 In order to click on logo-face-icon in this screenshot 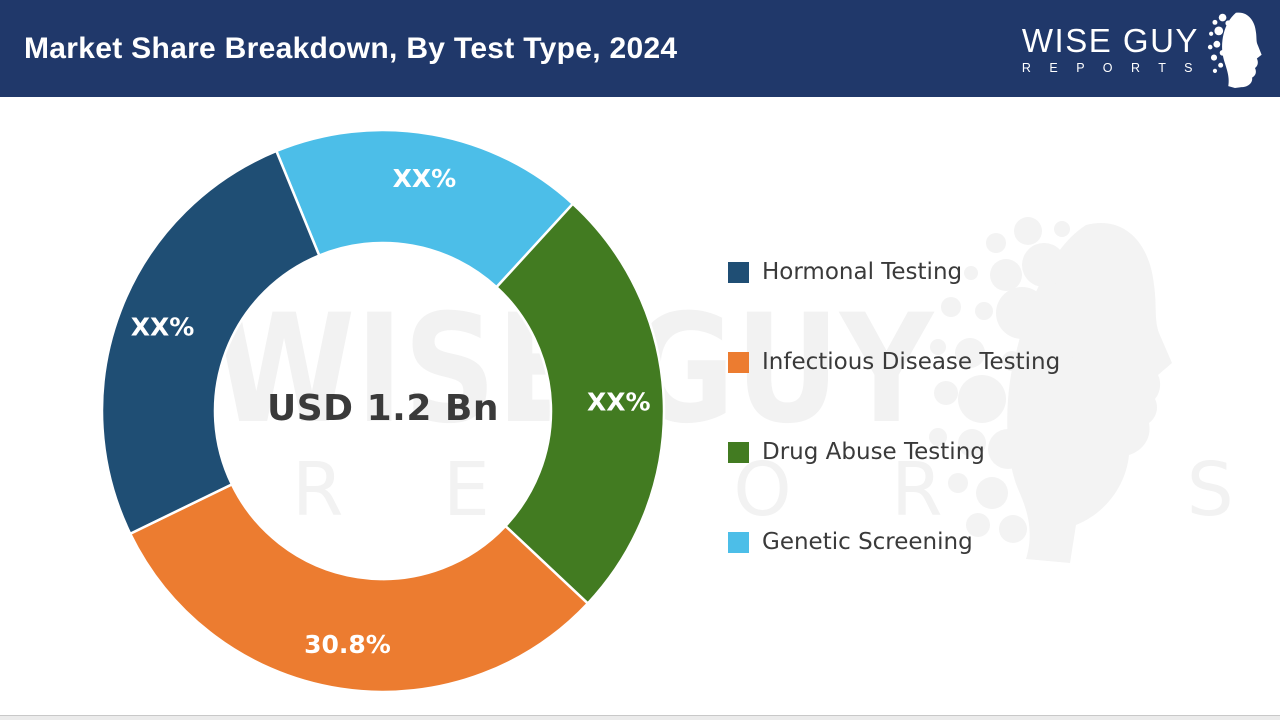, I will do `click(1234, 50)`.